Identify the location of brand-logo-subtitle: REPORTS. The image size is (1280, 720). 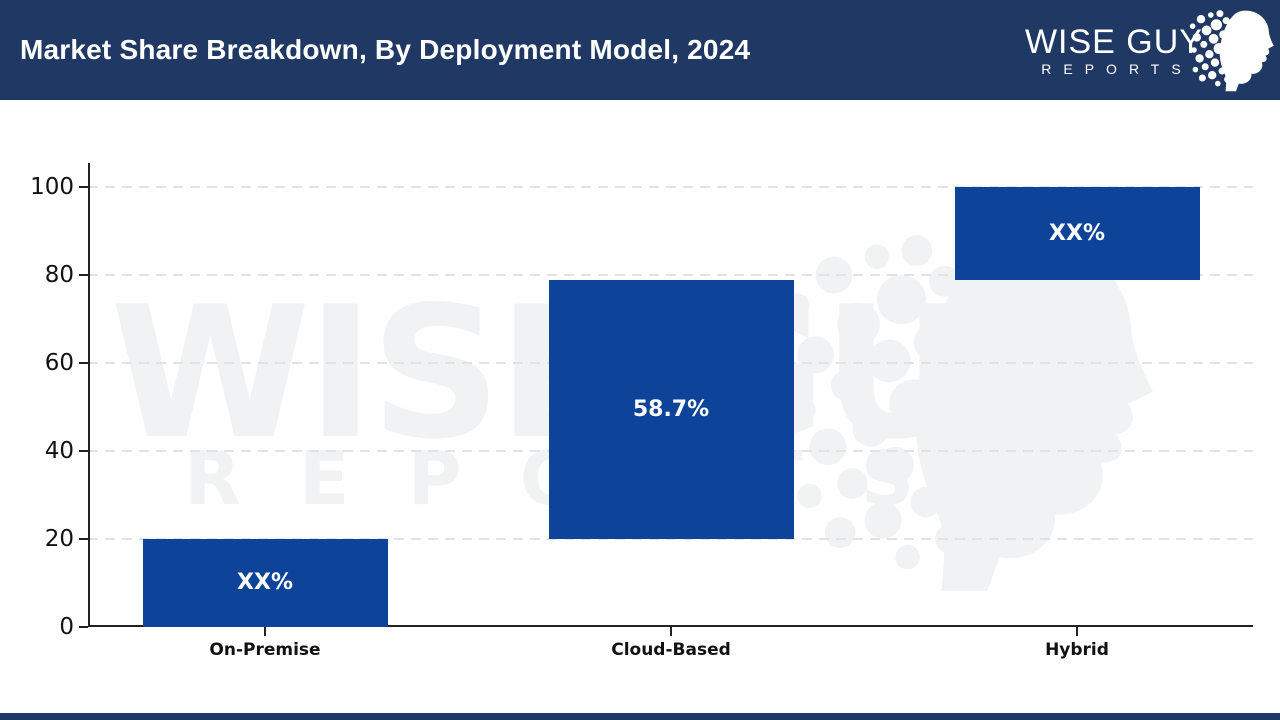
(1117, 68).